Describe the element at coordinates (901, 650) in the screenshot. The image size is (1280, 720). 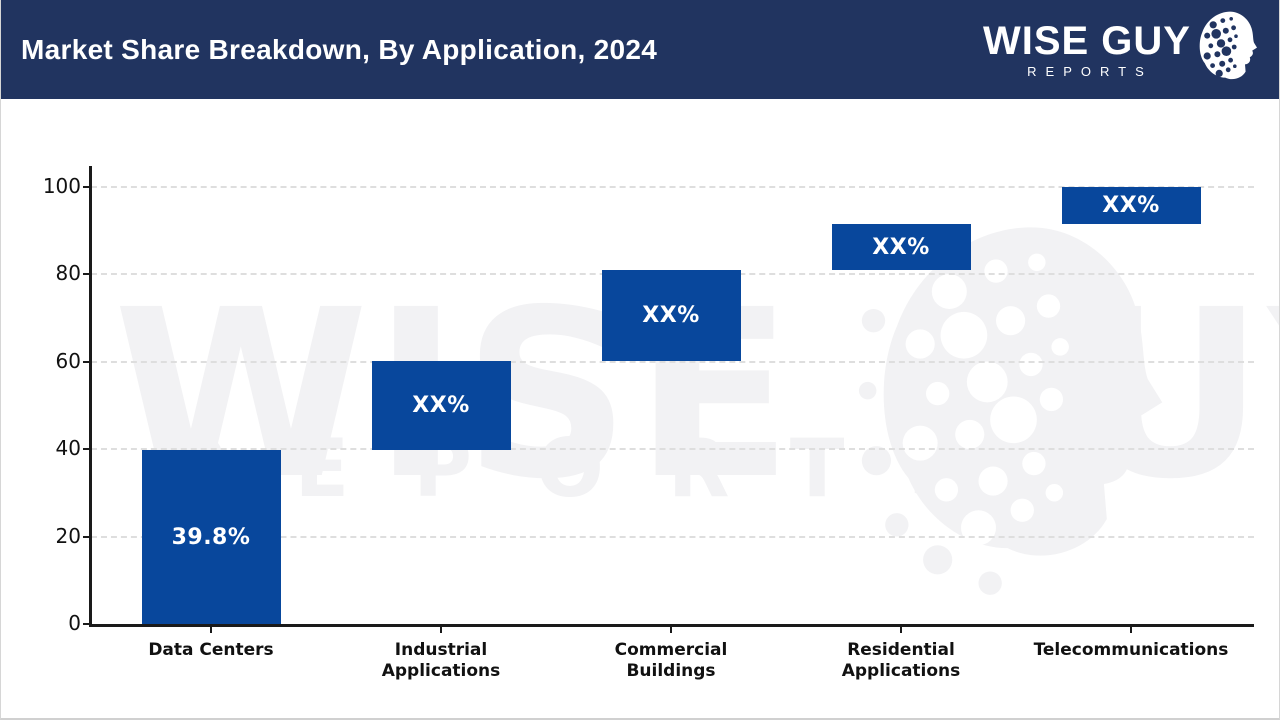
I see `category-label-line: Residential` at that location.